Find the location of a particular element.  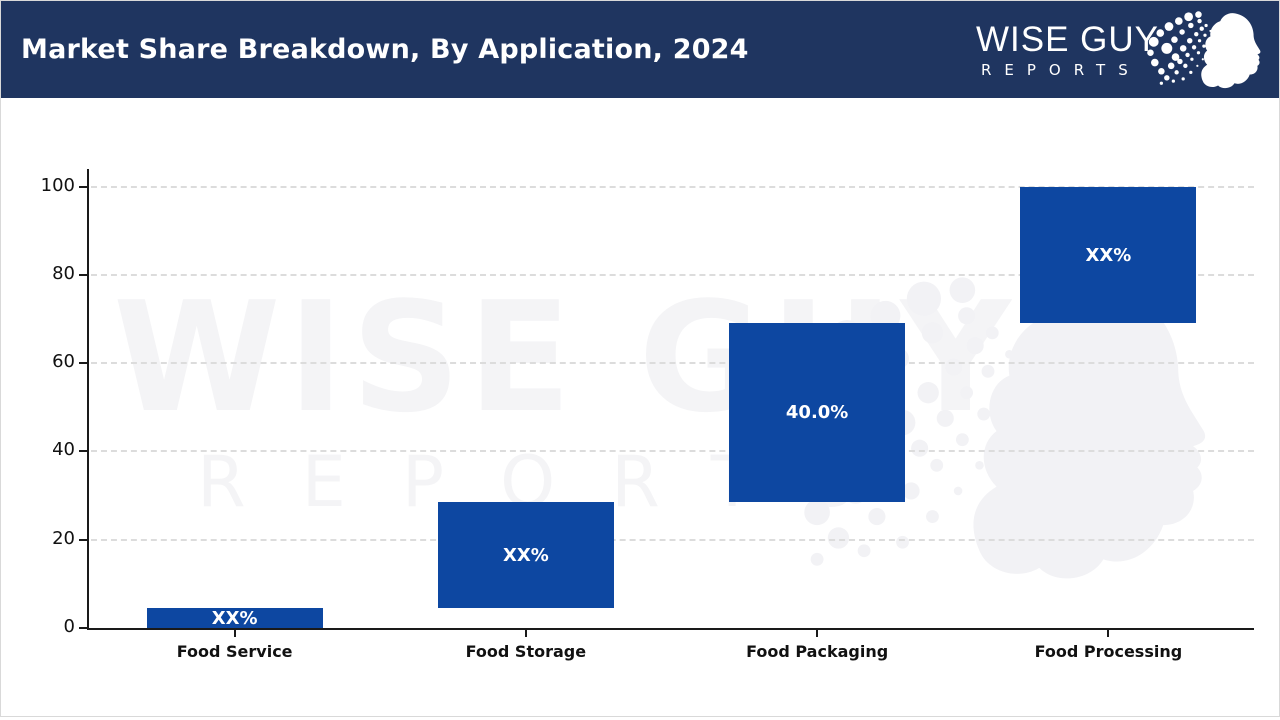

x-category-label: Food Packaging is located at coordinates (817, 651).